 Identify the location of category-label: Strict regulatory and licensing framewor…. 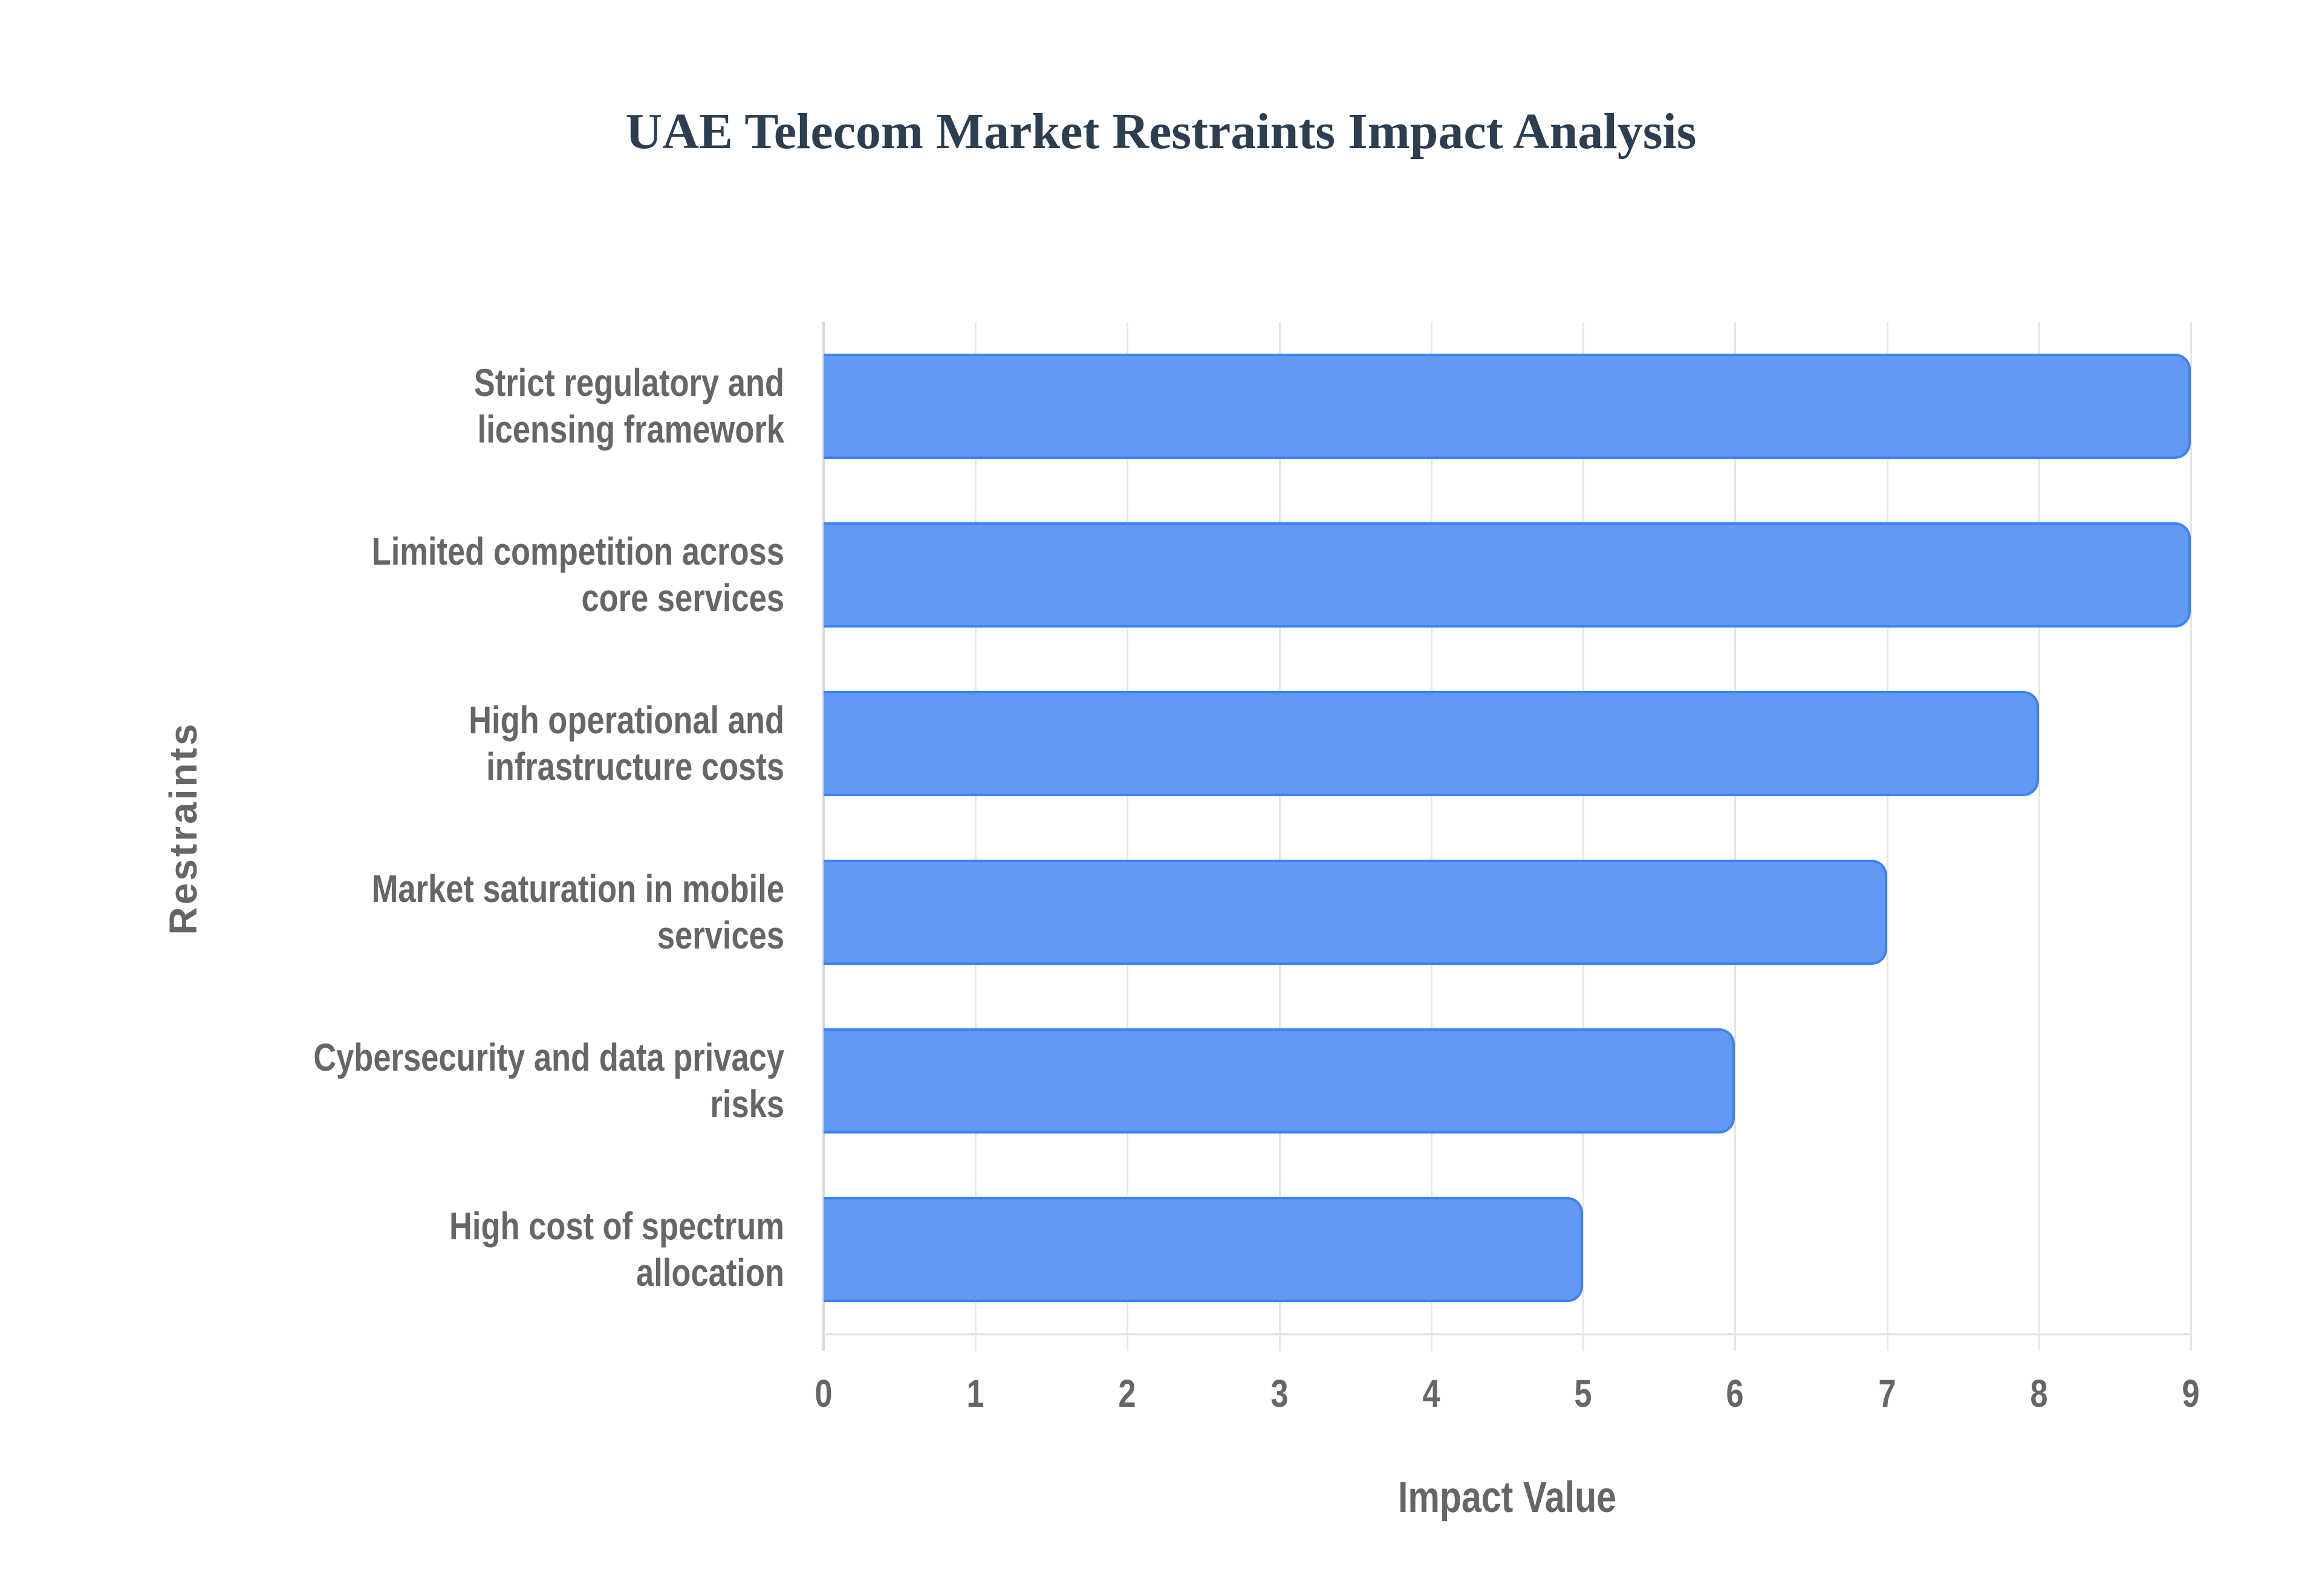
(511, 406).